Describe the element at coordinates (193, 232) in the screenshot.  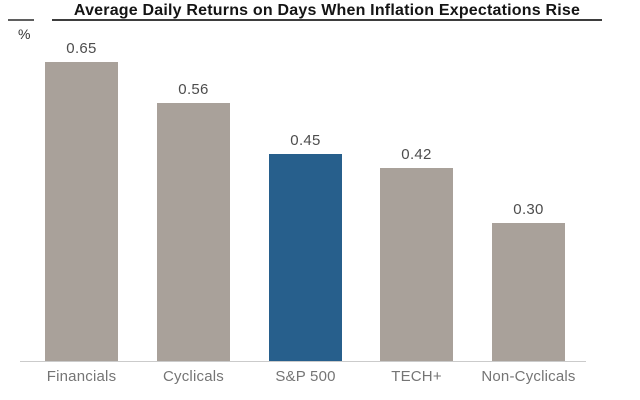
I see `bar-cyclicals` at that location.